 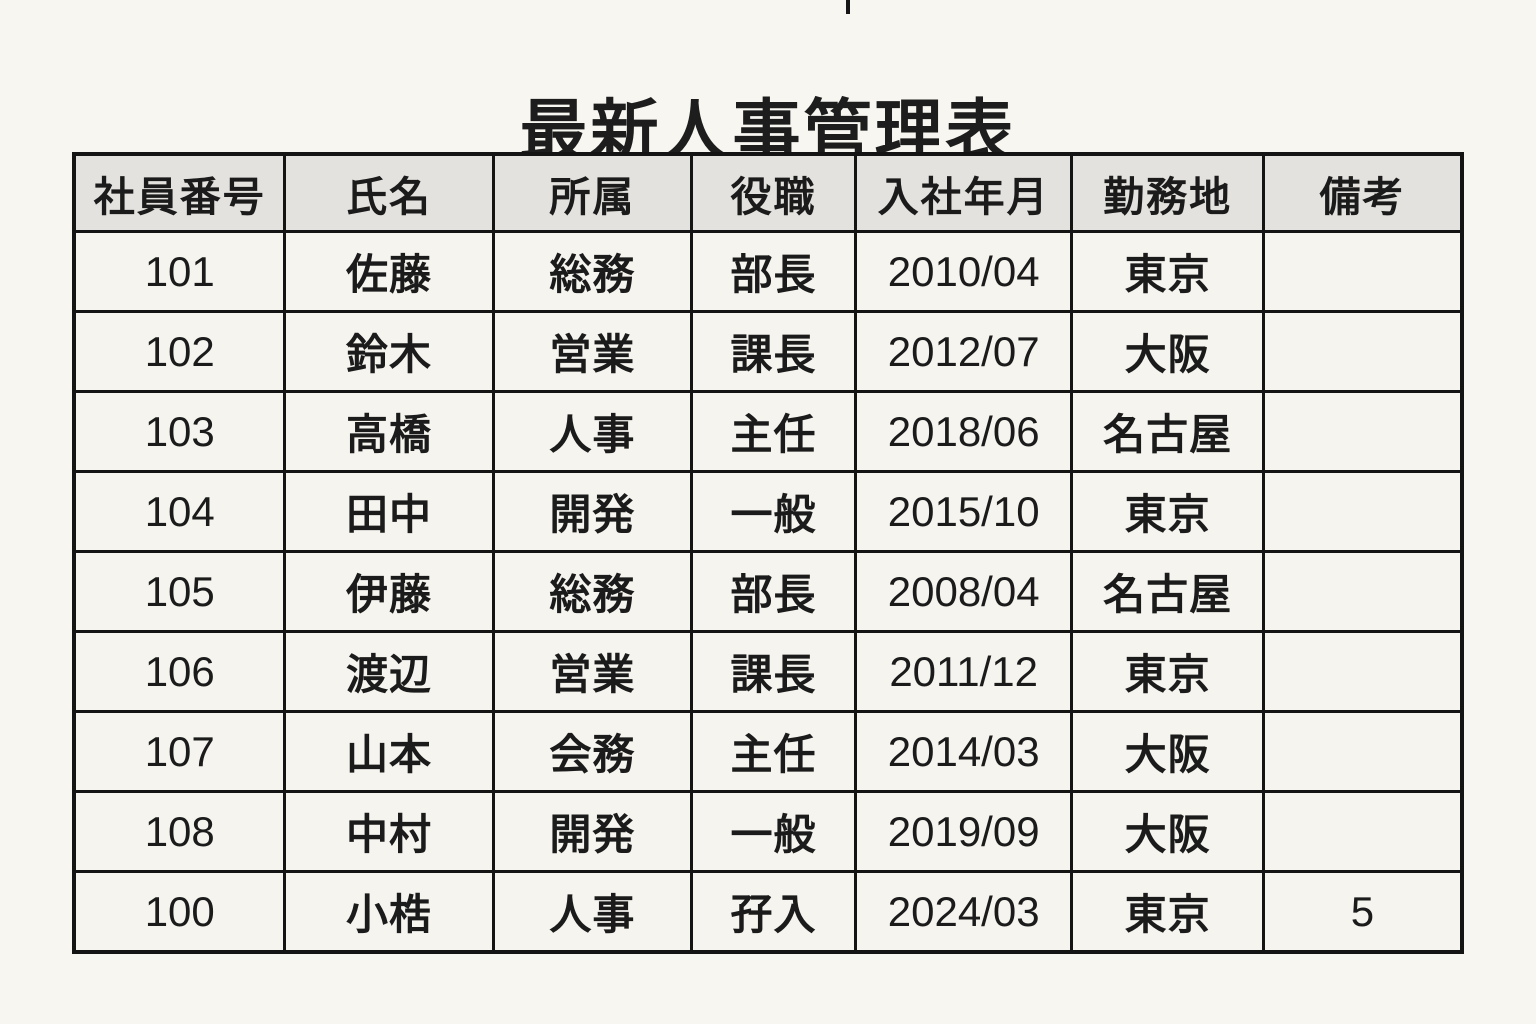 I want to click on cell-name: 高橋, so click(x=389, y=431).